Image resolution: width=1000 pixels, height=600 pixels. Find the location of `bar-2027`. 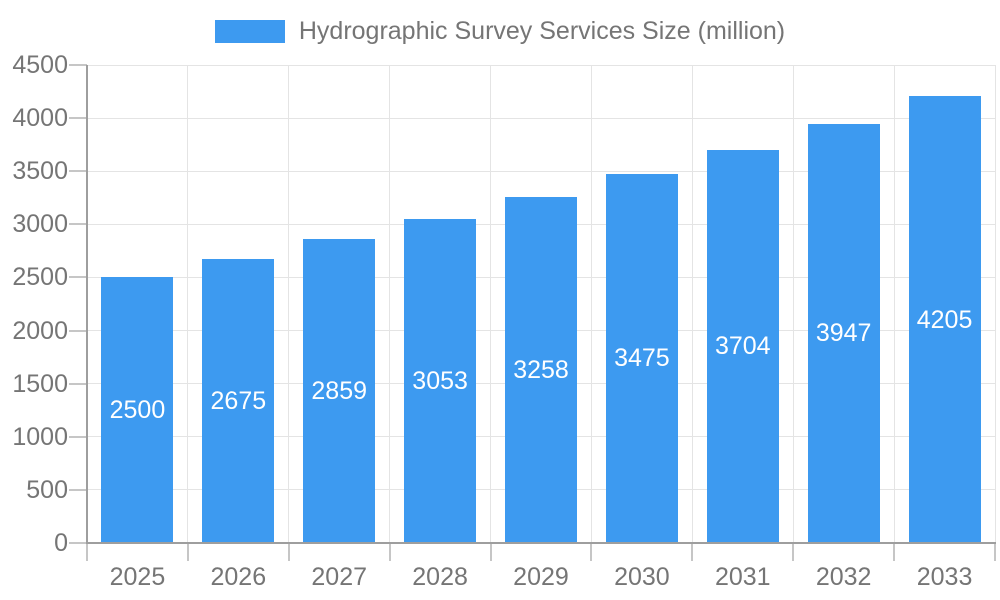

bar-2027 is located at coordinates (339, 391).